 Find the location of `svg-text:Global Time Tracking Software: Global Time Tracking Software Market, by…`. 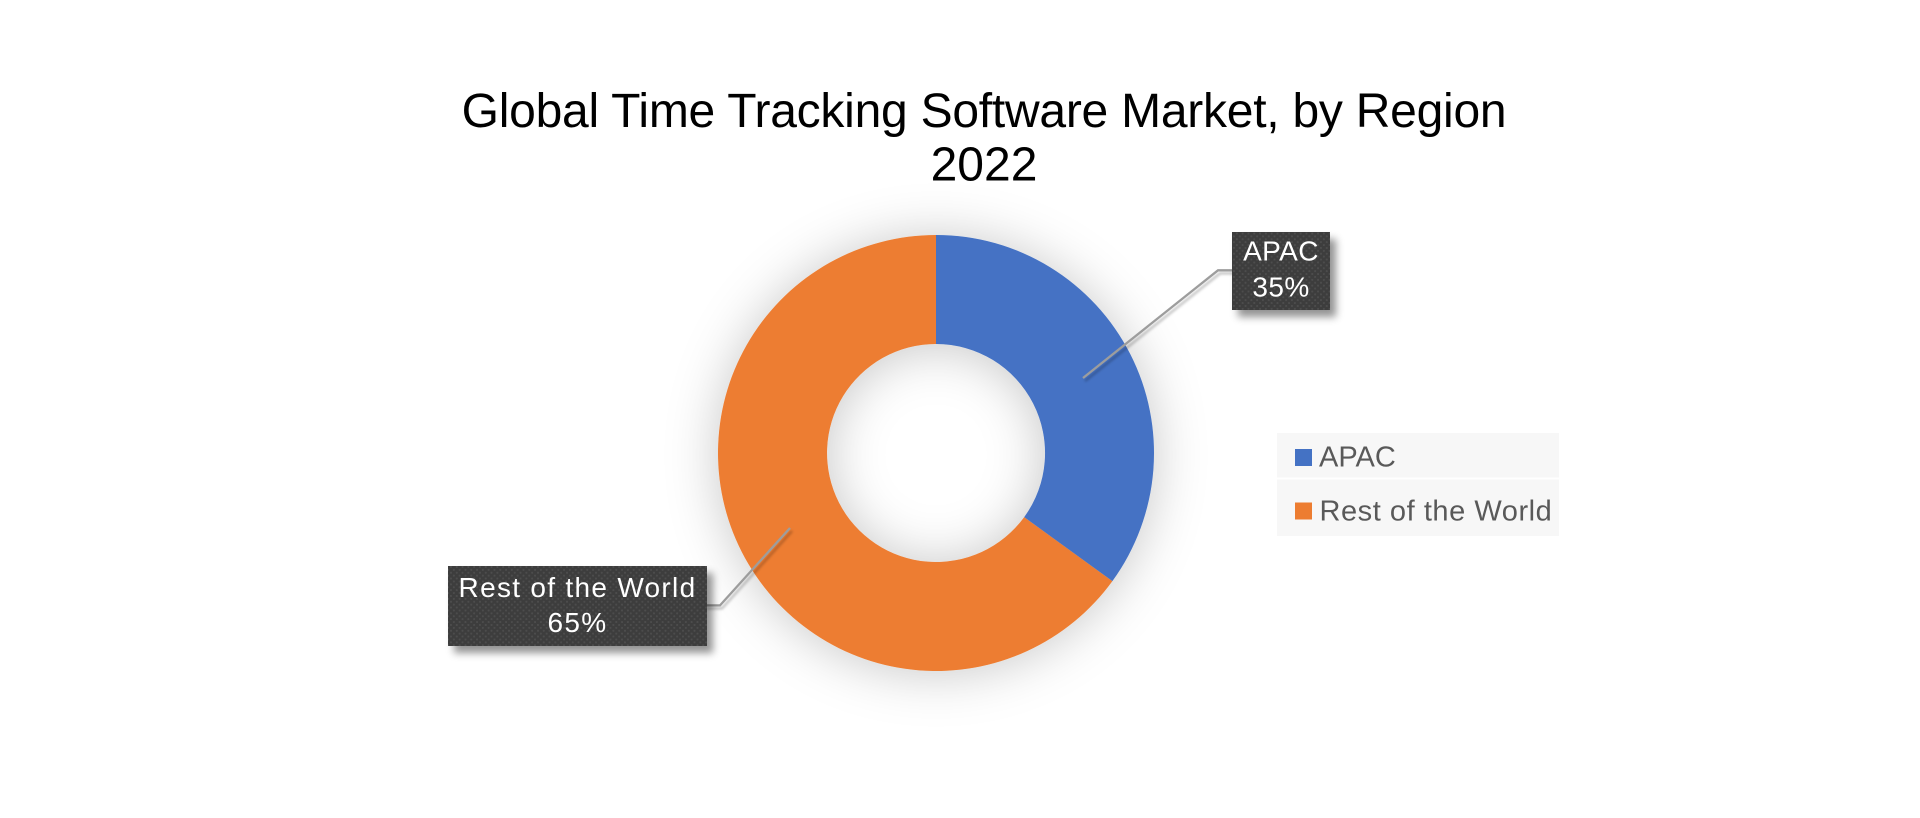

svg-text:Global Time Tracking Software: Global Time Tracking Software Market, by… is located at coordinates (984, 111).